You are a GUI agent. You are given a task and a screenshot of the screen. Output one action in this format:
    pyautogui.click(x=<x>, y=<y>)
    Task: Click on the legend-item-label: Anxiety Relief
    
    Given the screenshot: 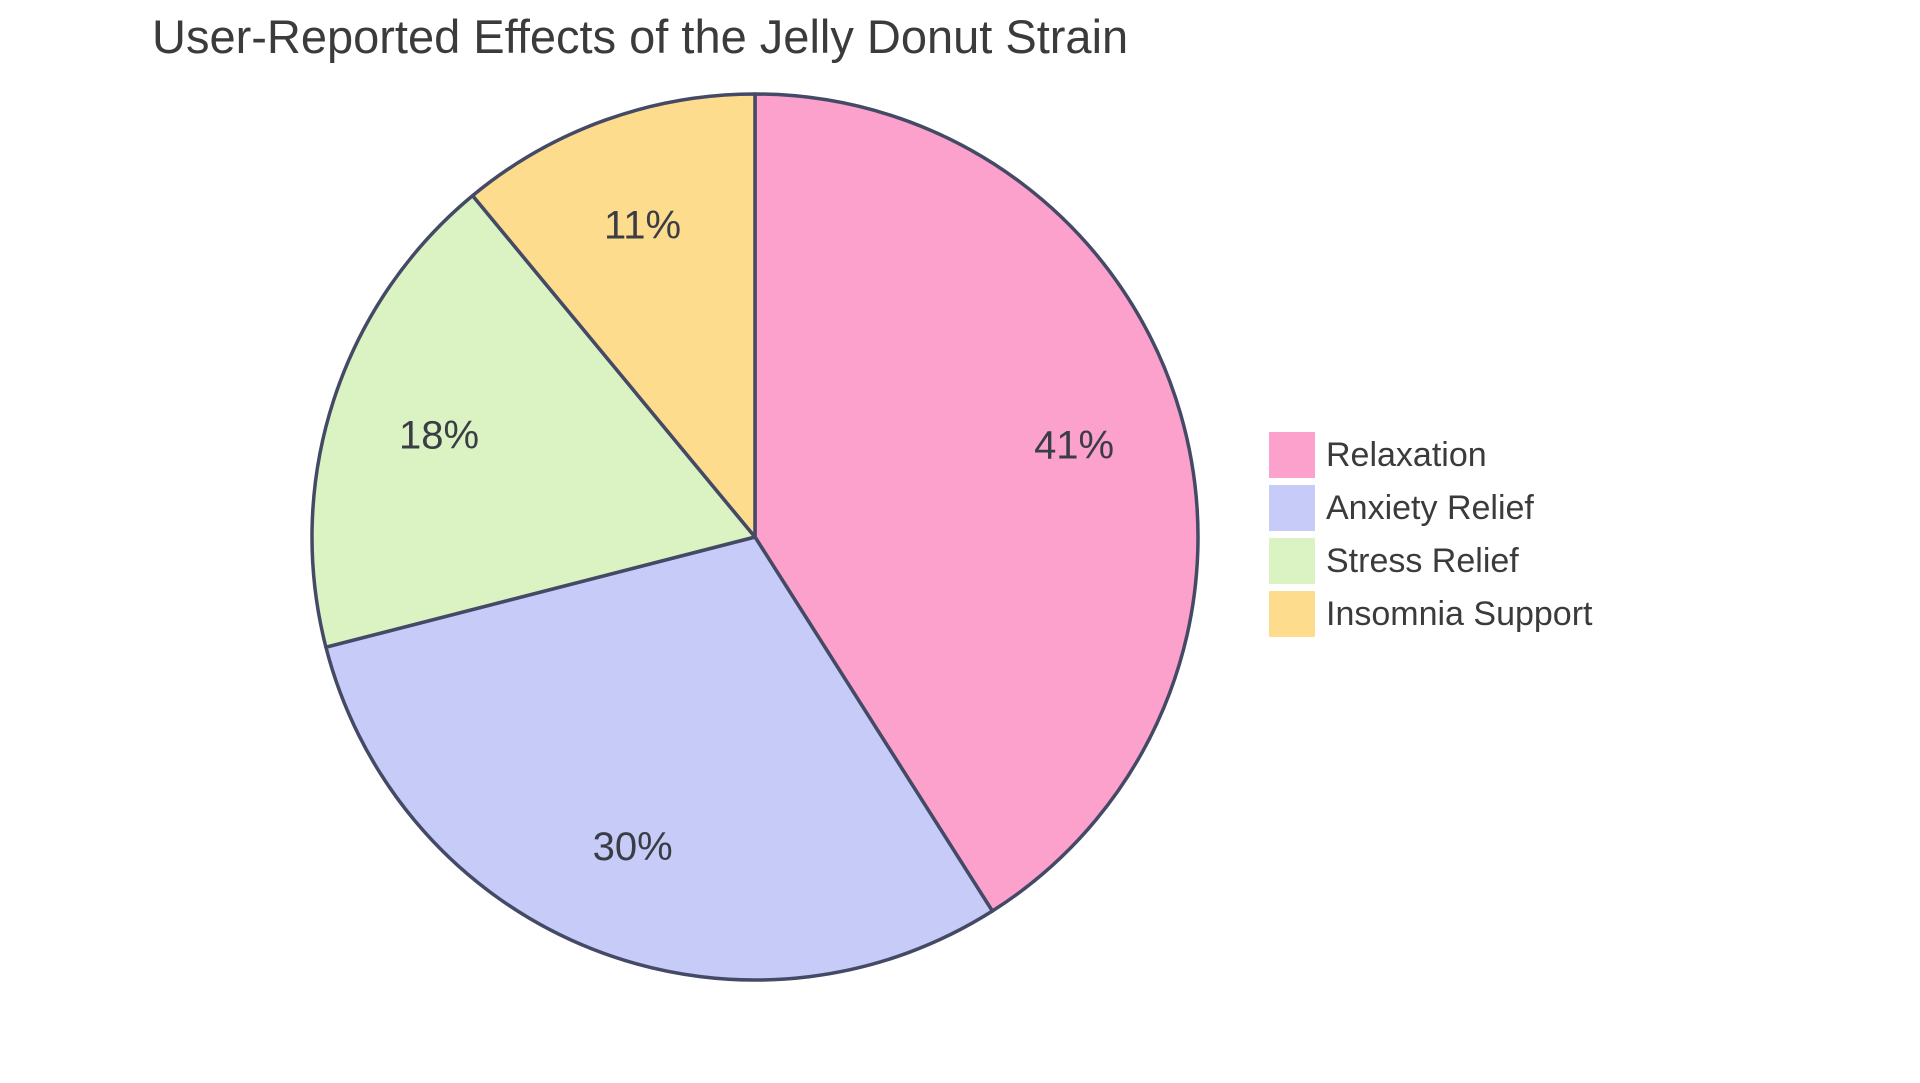 What is the action you would take?
    pyautogui.click(x=1430, y=508)
    